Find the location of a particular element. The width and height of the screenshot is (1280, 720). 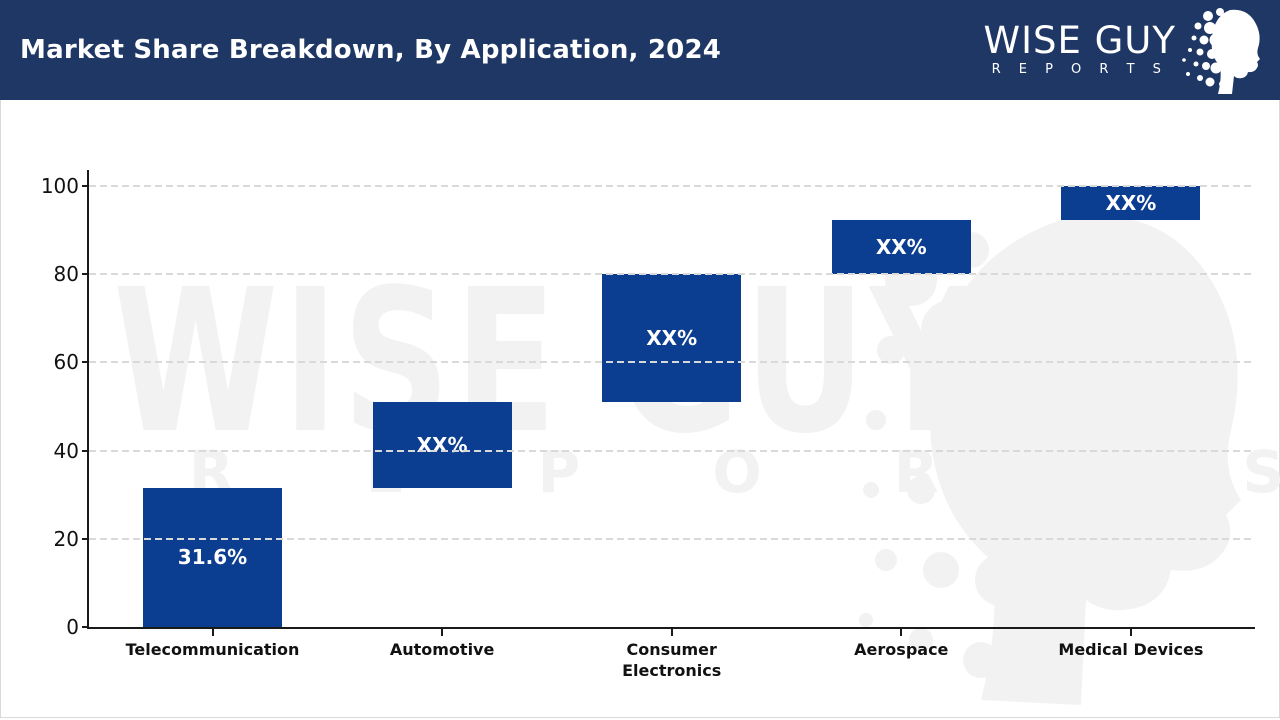

bar-medical-devices: XX% is located at coordinates (1131, 203).